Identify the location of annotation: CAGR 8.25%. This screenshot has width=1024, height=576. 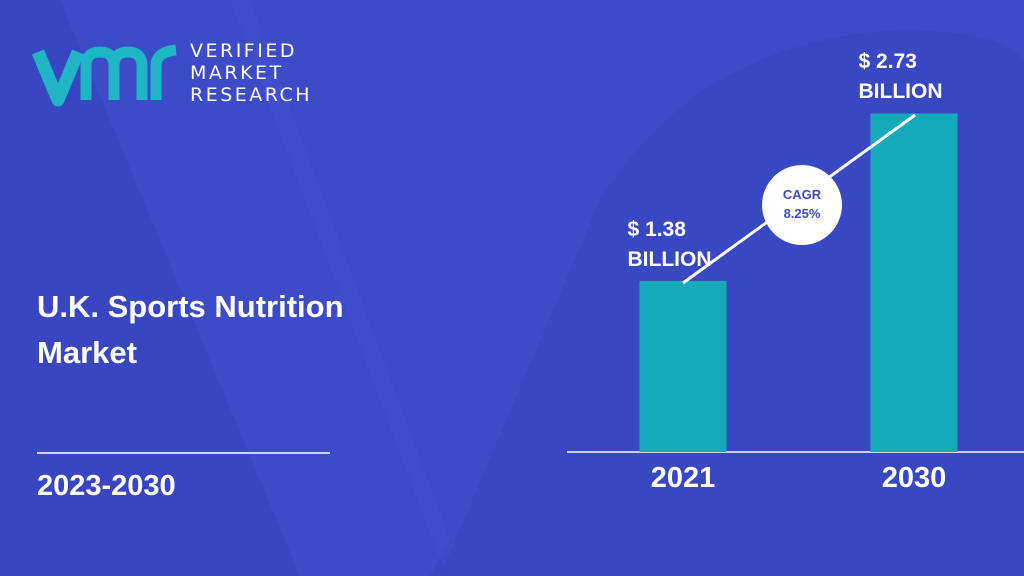
(802, 204).